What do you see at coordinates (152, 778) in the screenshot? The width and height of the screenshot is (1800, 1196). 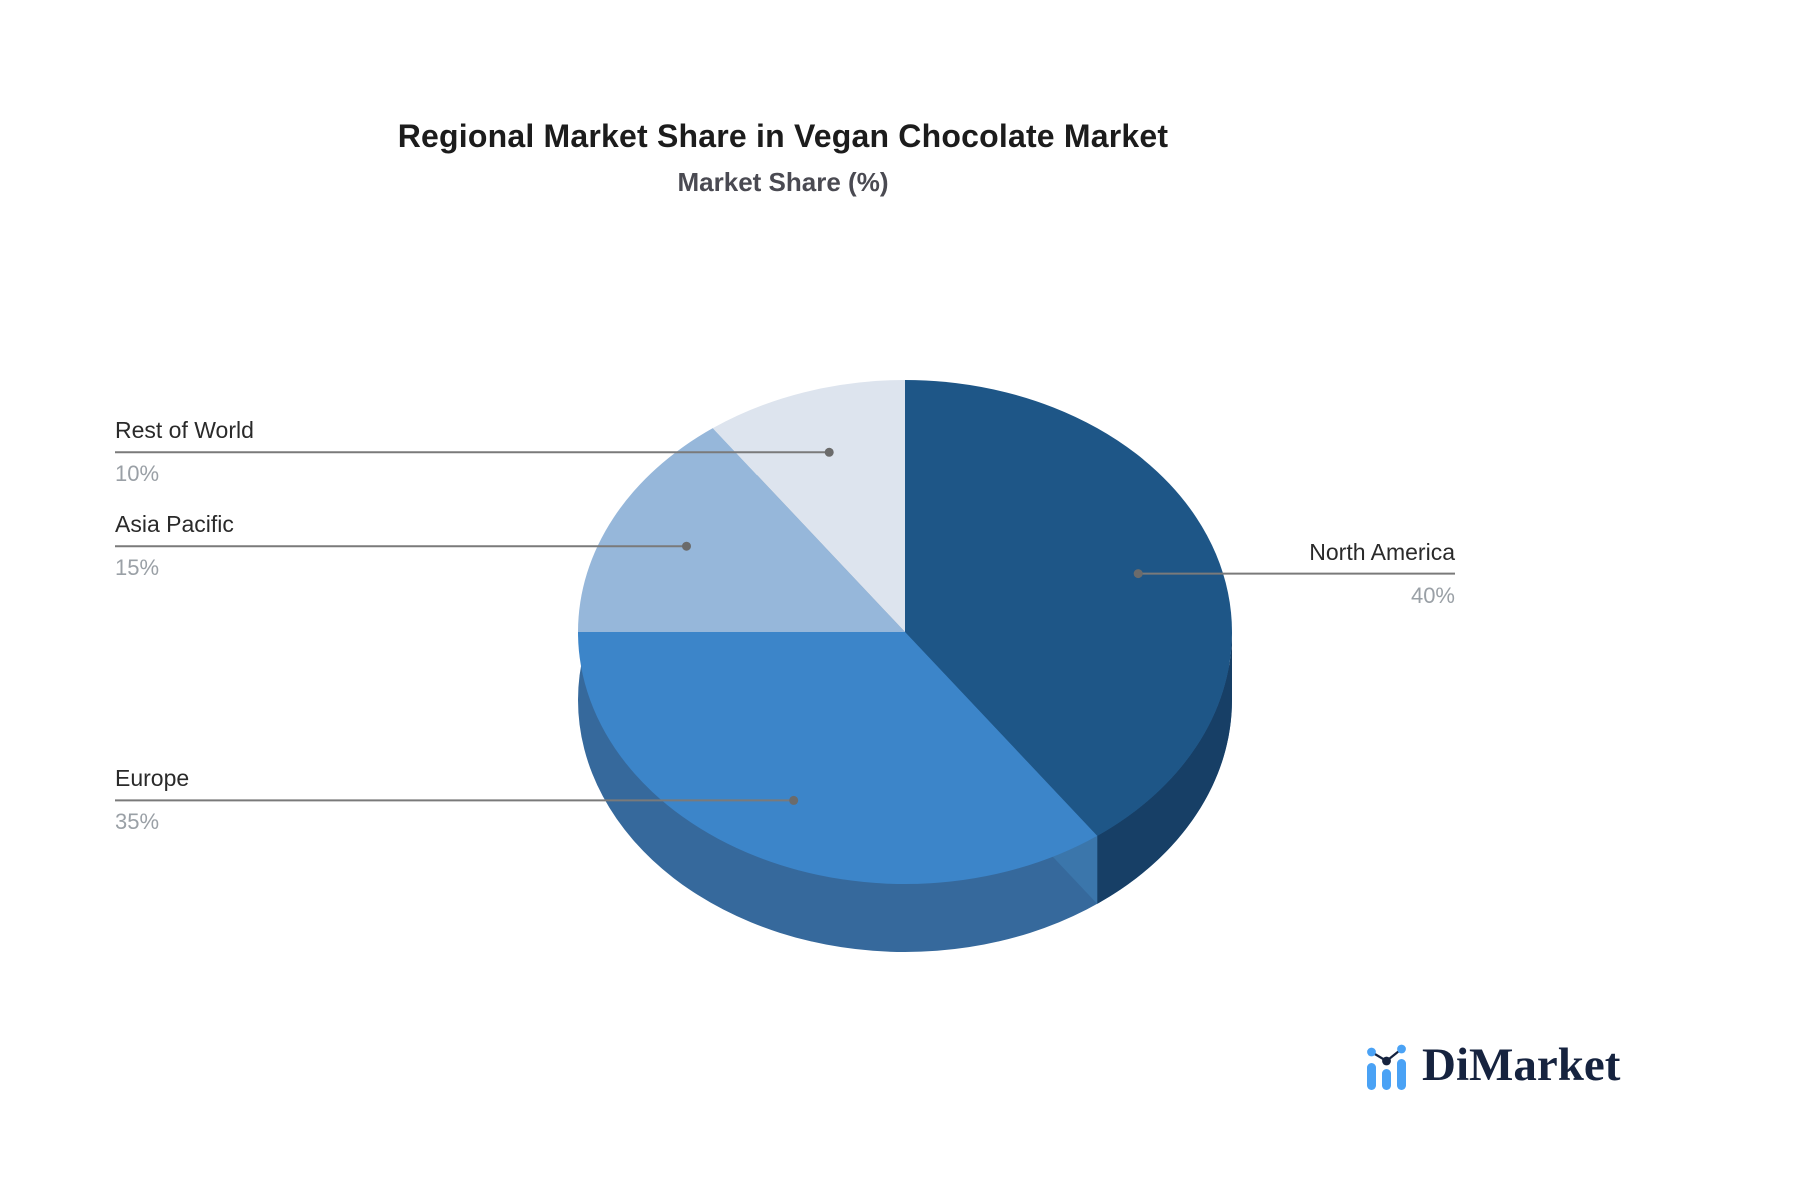 I see `slice-label-europe: Europe` at bounding box center [152, 778].